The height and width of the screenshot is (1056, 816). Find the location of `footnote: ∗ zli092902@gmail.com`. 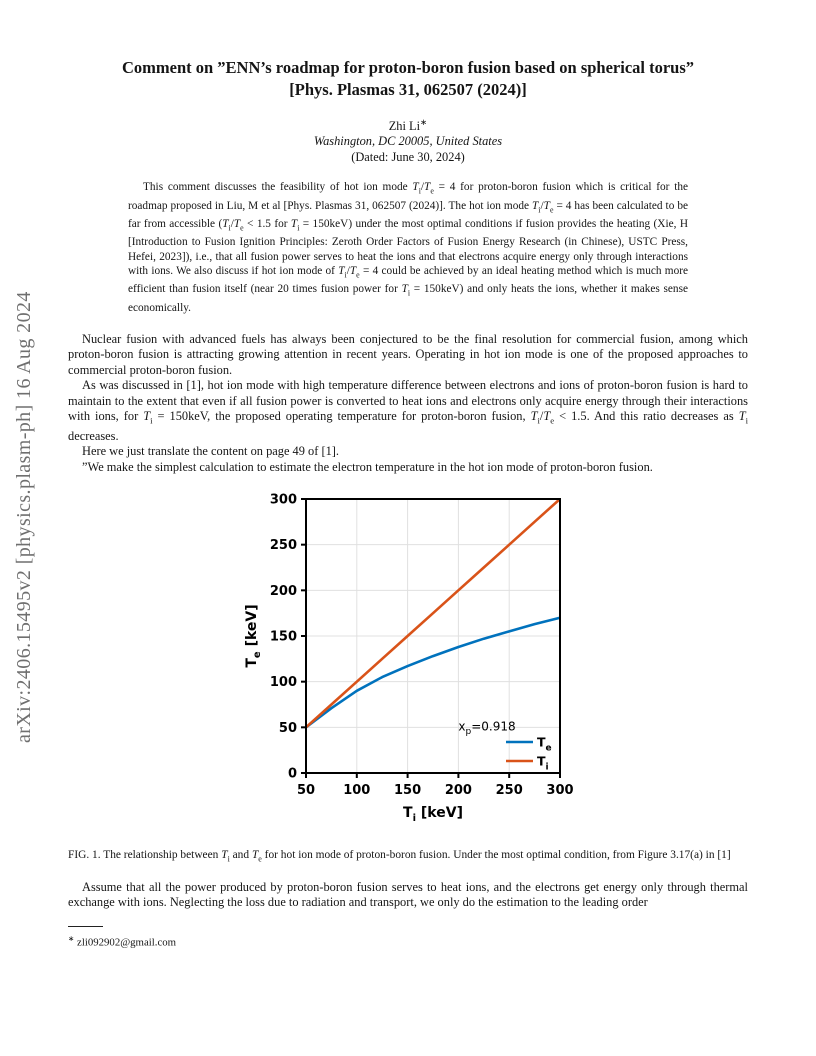

footnote: ∗ zli092902@gmail.com is located at coordinates (408, 941).